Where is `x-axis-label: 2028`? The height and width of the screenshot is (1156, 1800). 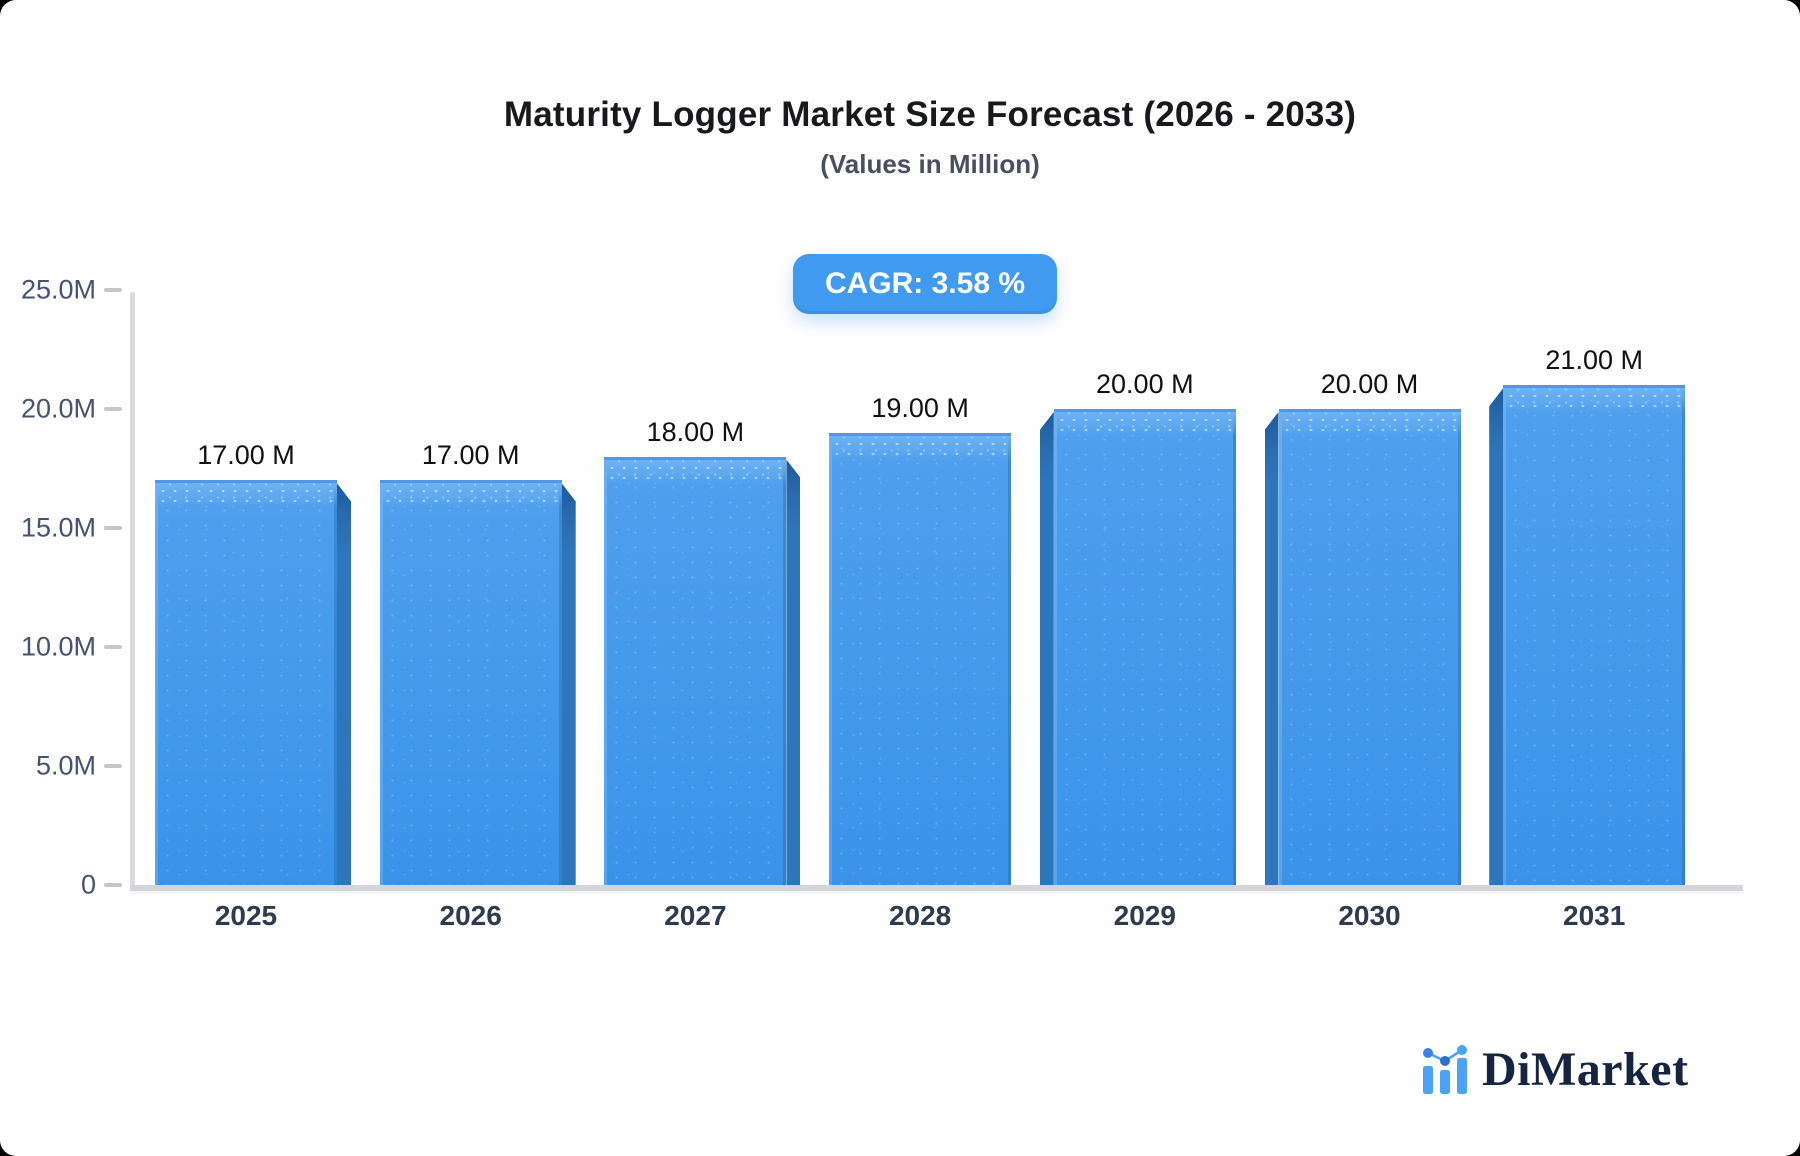 x-axis-label: 2028 is located at coordinates (920, 915).